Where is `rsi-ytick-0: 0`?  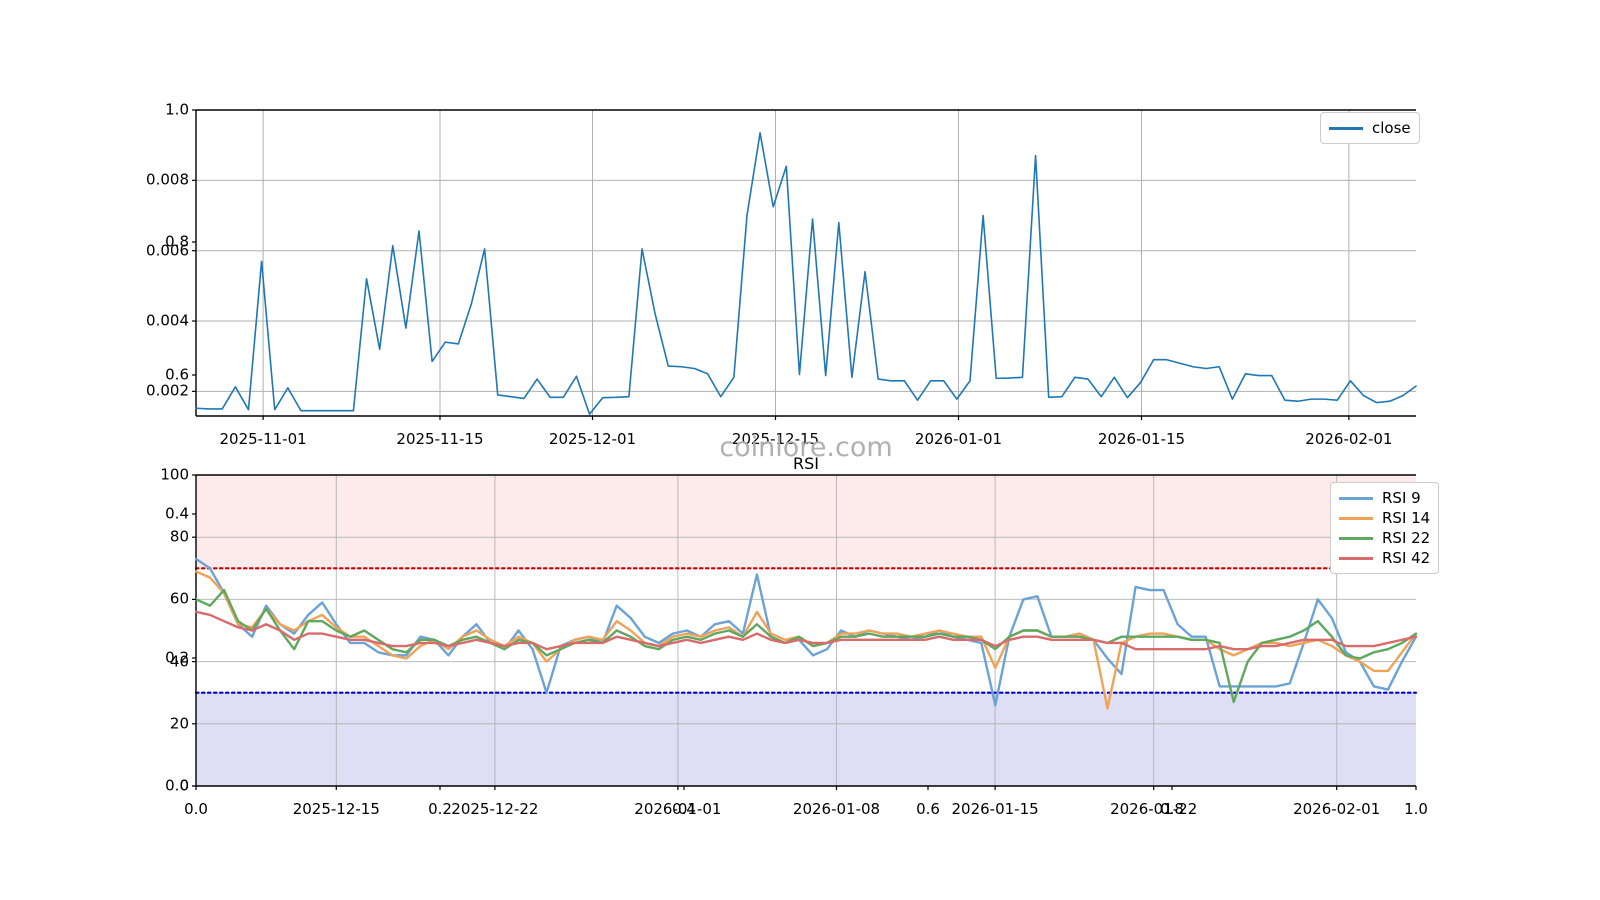 rsi-ytick-0: 0 is located at coordinates (184, 785).